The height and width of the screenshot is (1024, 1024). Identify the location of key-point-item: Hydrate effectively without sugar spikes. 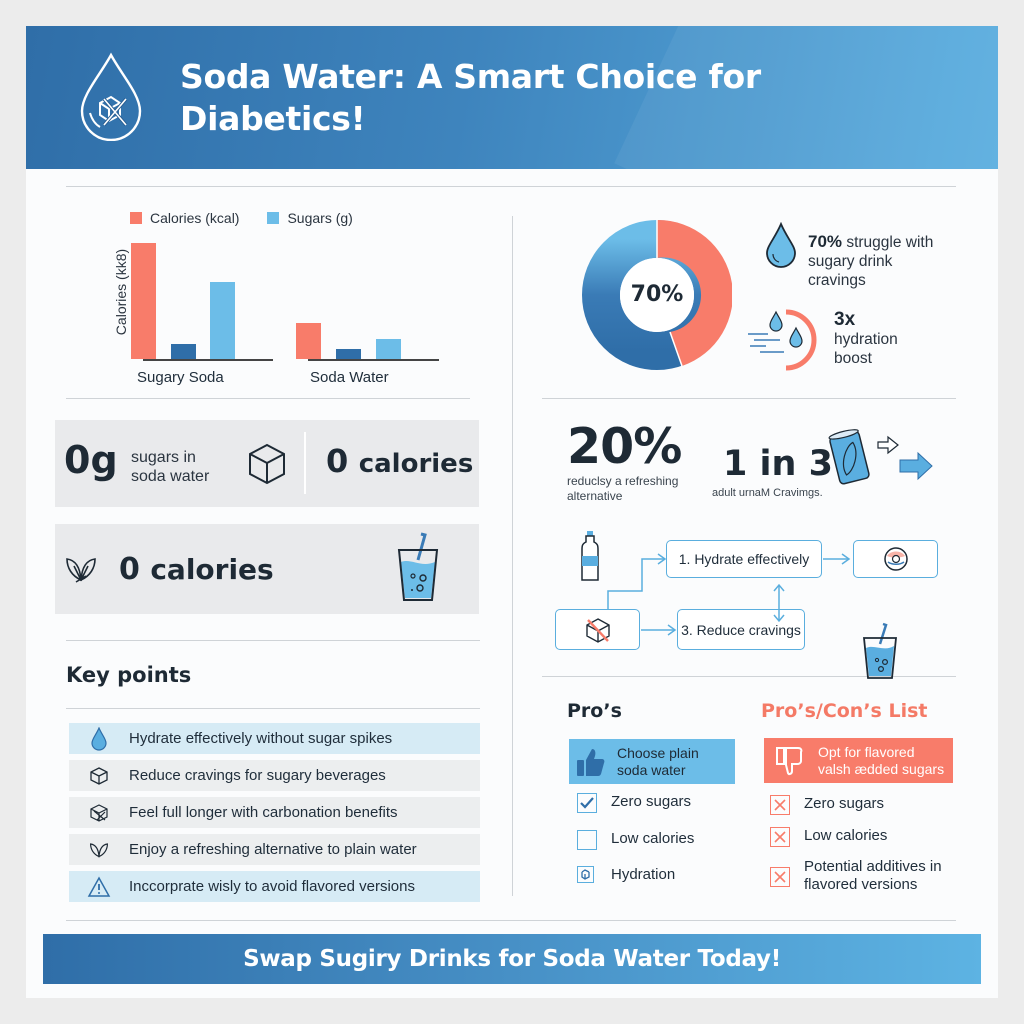
(274, 738).